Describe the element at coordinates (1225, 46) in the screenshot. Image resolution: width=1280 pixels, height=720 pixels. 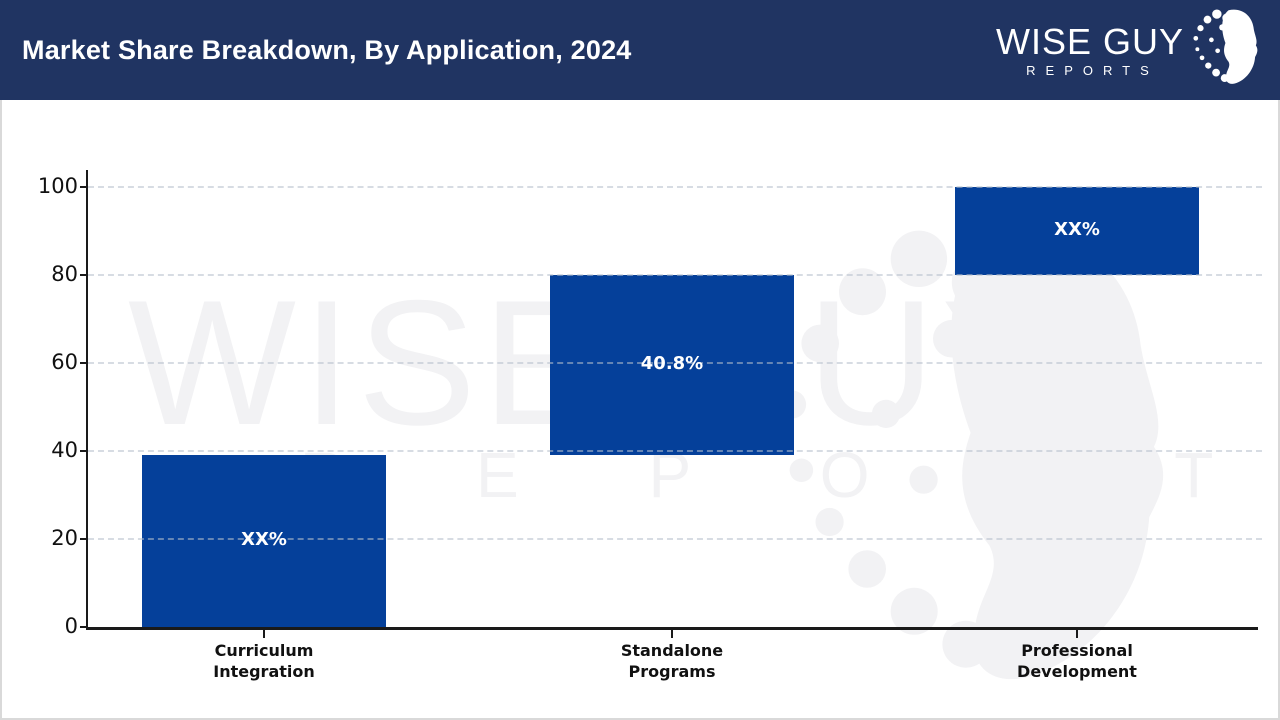
I see `logo-face-icon` at that location.